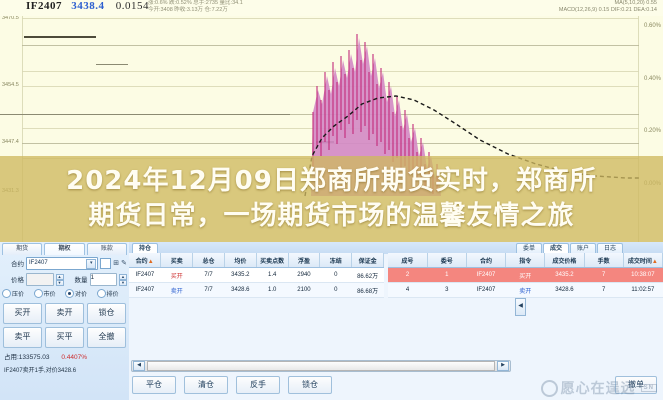 Image resolution: width=663 pixels, height=400 pixels. Describe the element at coordinates (408, 260) in the screenshot. I see `col-trade-no: 成号` at that location.